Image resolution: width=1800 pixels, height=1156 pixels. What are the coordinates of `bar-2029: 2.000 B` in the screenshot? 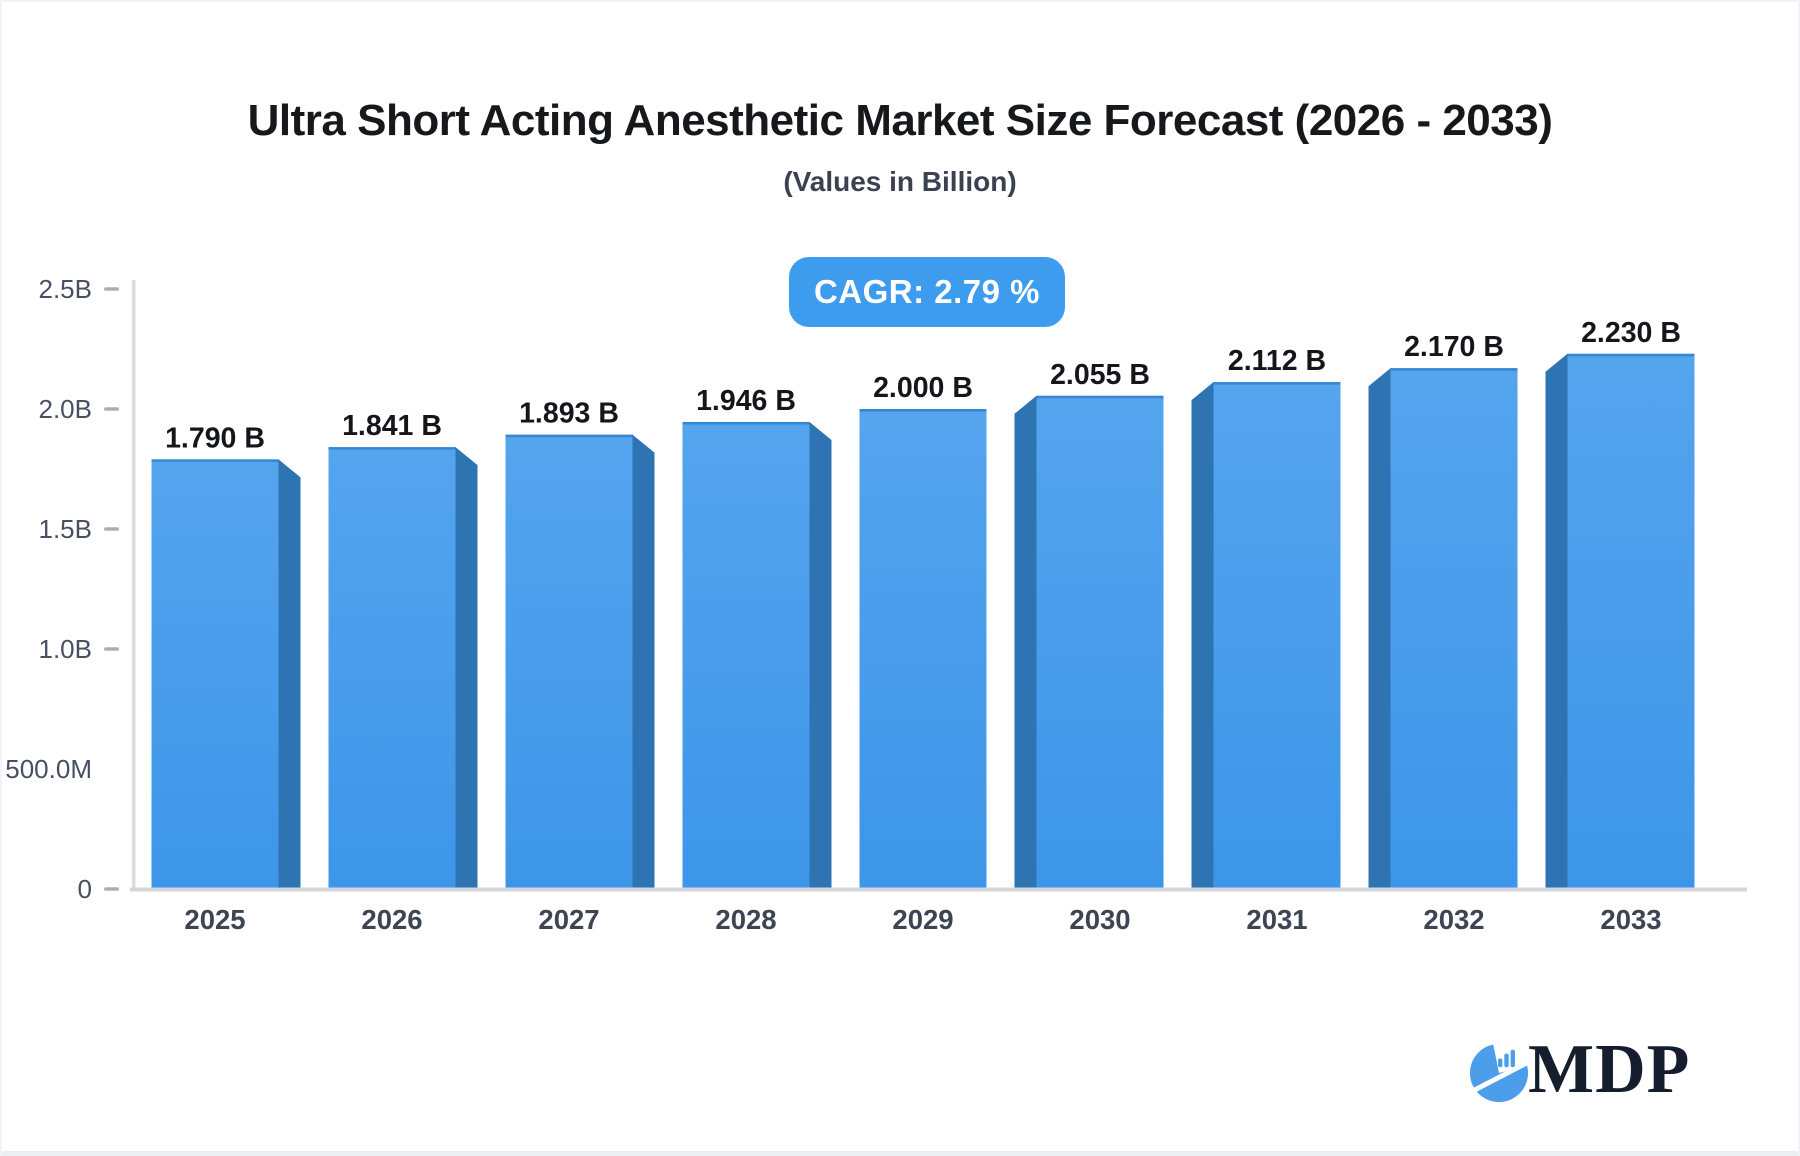 It's located at (923, 630).